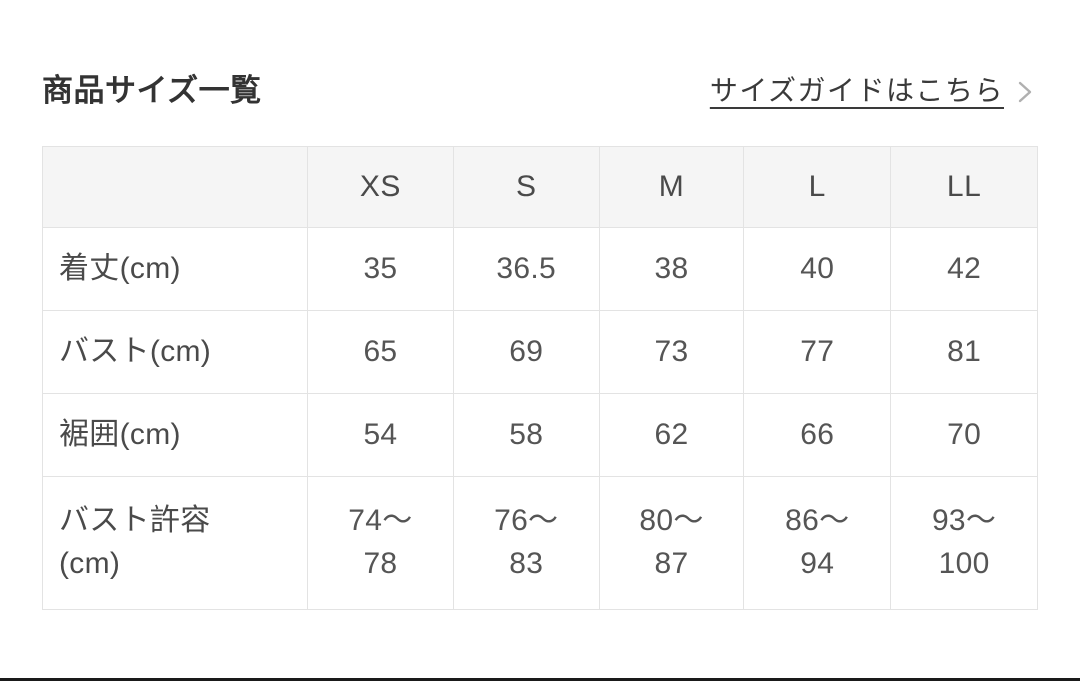 The height and width of the screenshot is (684, 1080). I want to click on cell-hem-ll: 70, so click(964, 435).